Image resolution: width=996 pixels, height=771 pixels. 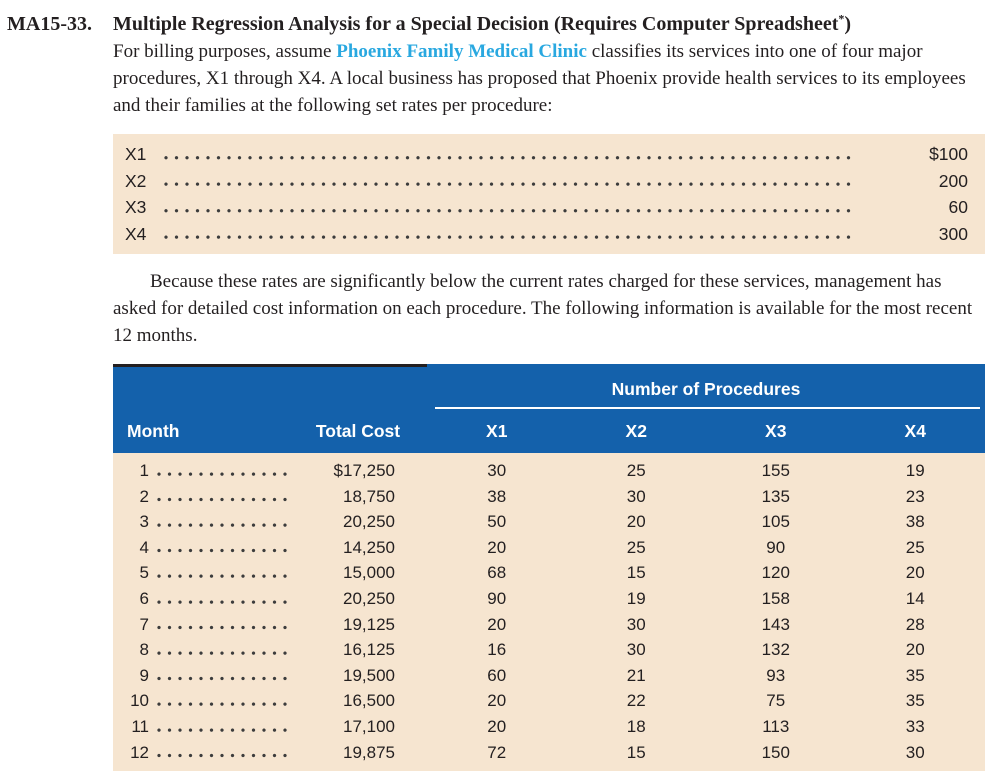 I want to click on span-header-label: Number of Procedures, so click(x=706, y=389).